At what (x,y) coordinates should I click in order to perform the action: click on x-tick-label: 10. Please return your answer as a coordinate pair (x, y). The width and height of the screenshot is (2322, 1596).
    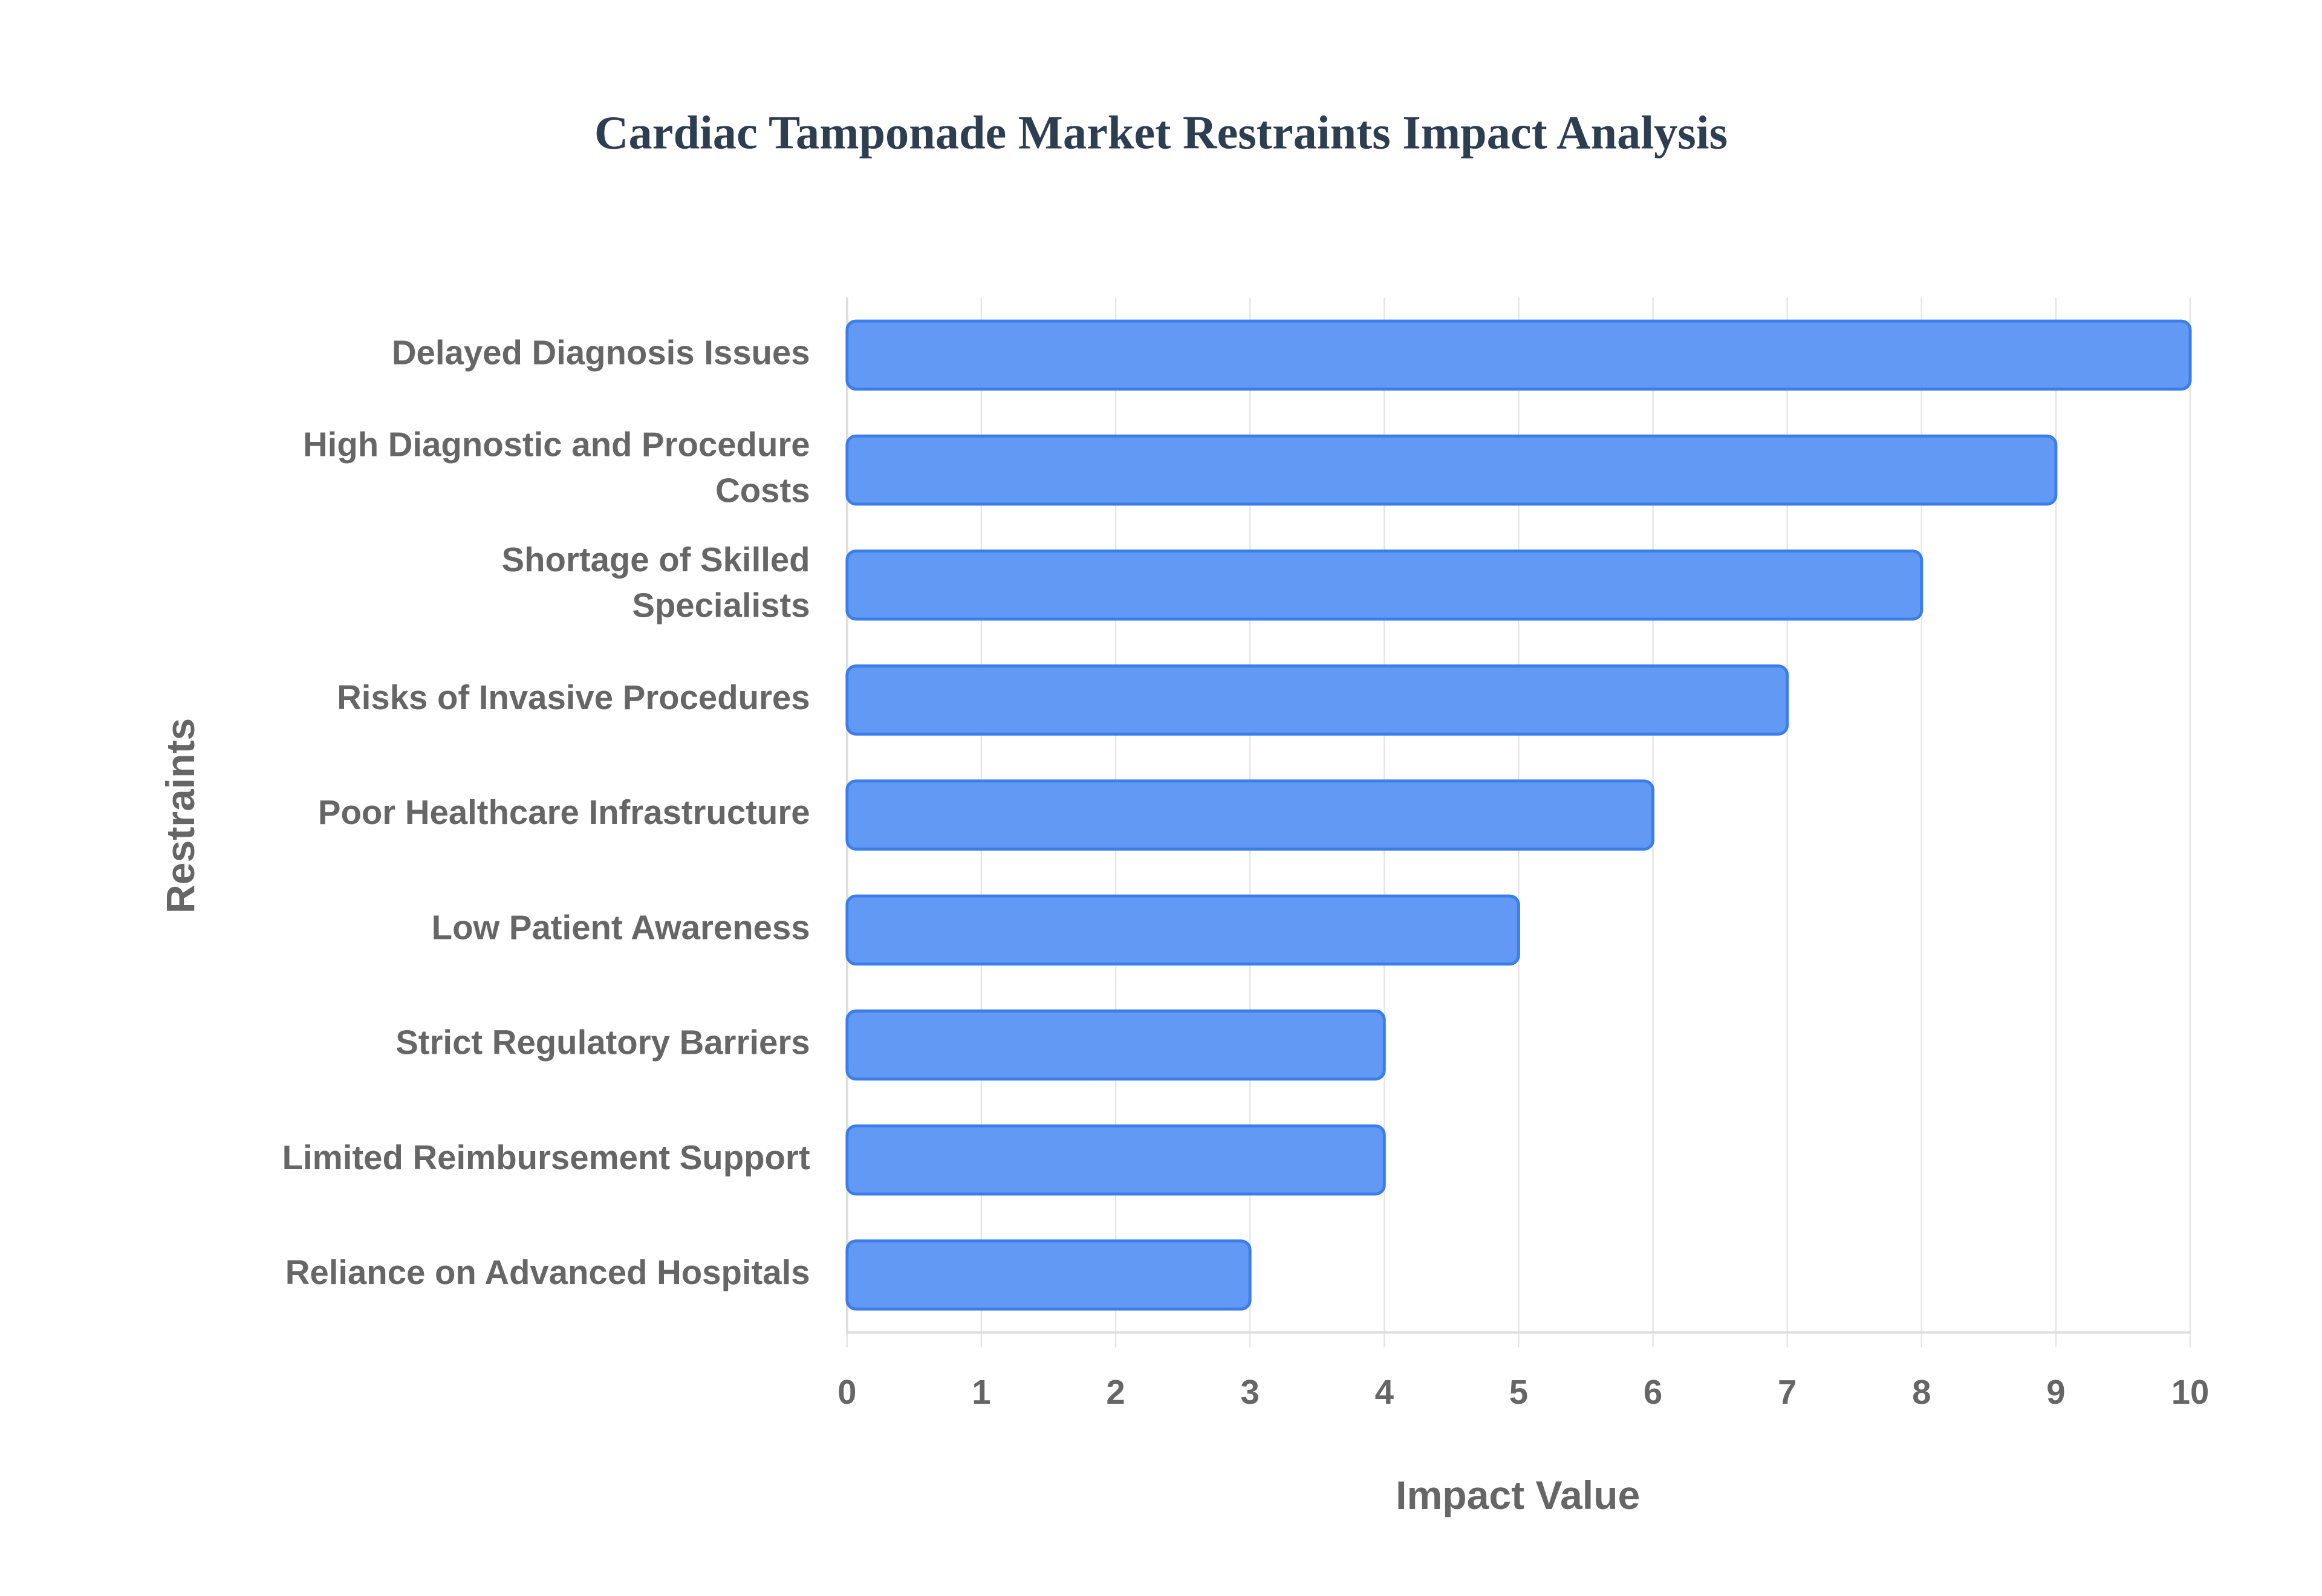
    Looking at the image, I should click on (2190, 1392).